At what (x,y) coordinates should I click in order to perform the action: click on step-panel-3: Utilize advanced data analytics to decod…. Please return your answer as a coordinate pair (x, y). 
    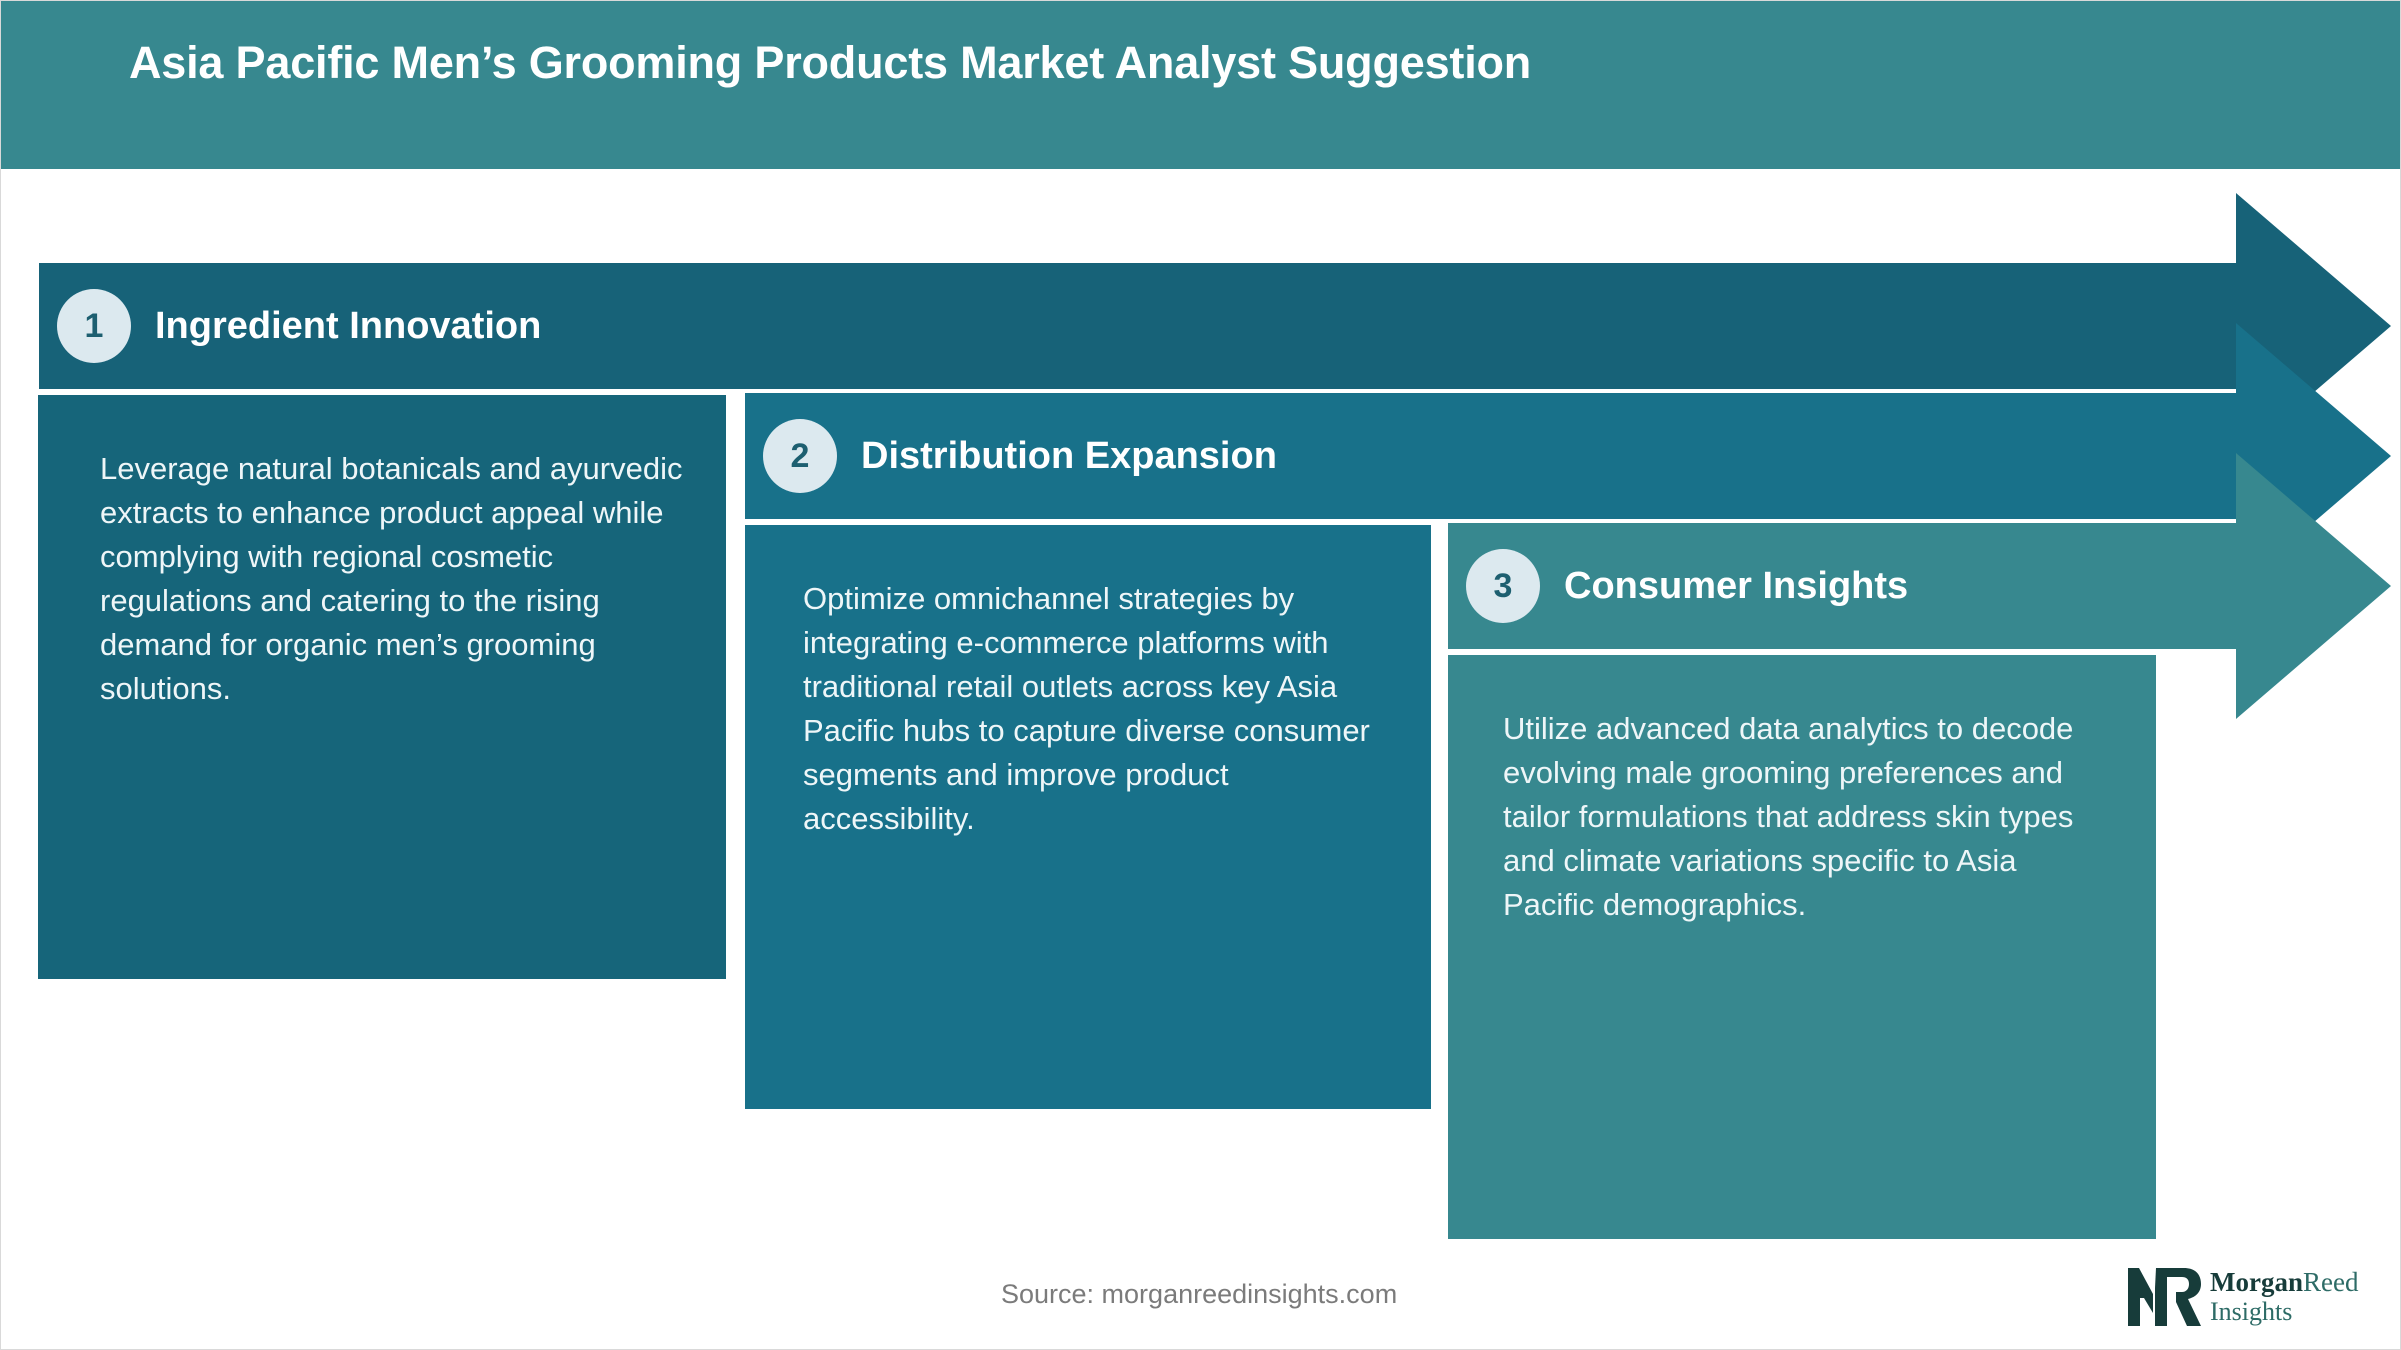
    Looking at the image, I should click on (1802, 947).